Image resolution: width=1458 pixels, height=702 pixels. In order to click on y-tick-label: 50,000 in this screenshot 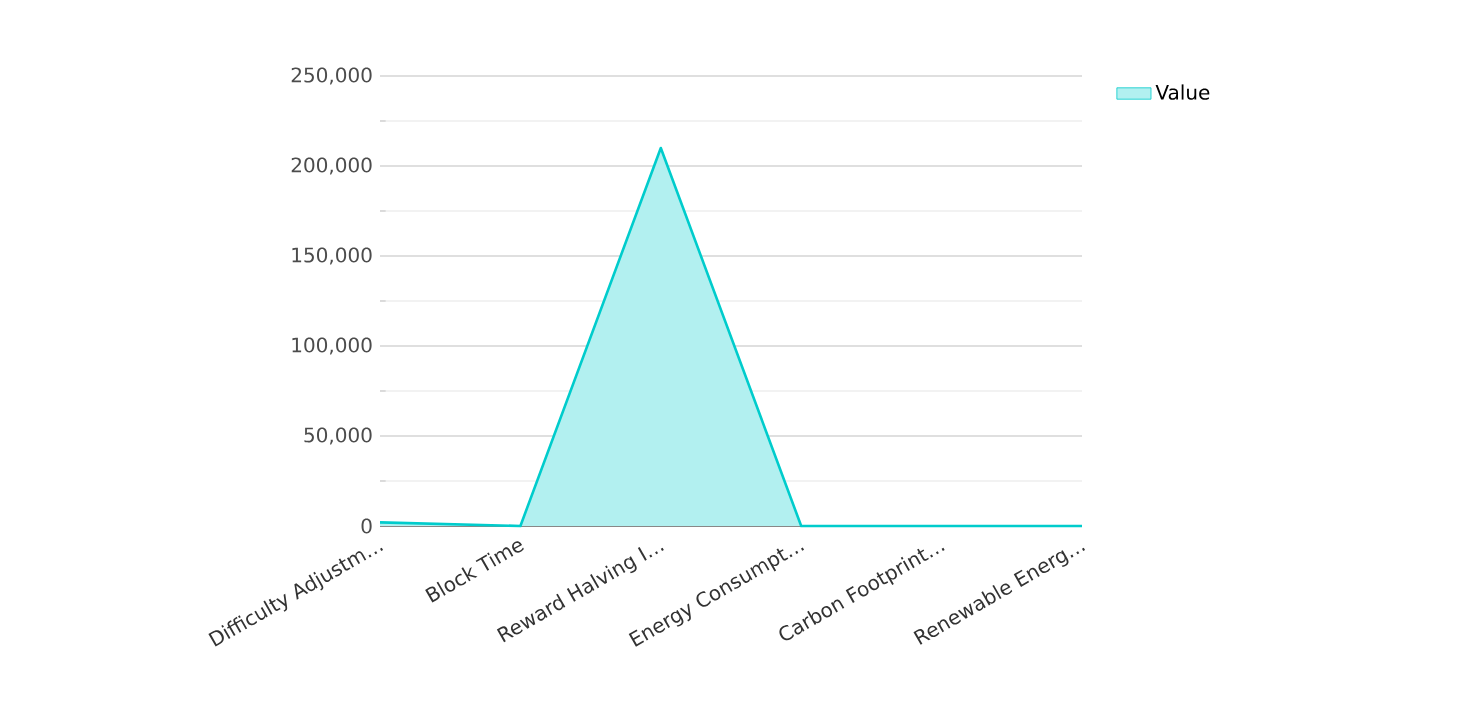, I will do `click(338, 436)`.